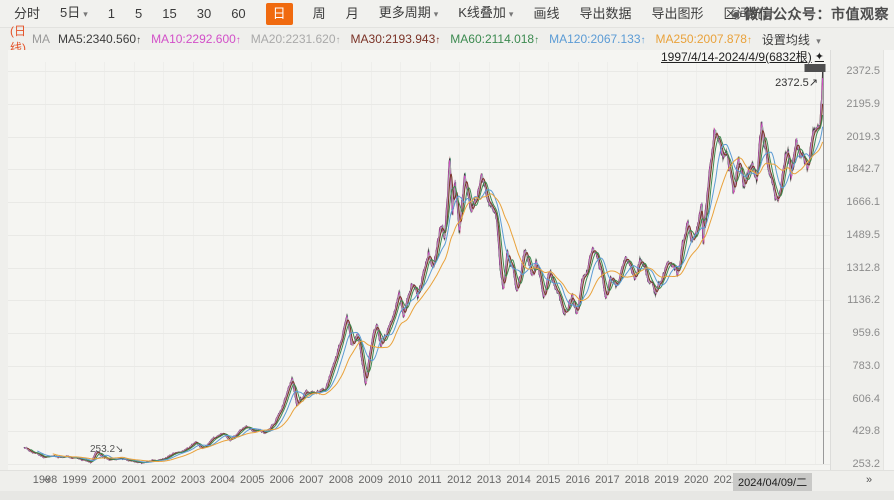 Image resolution: width=894 pixels, height=500 pixels. Describe the element at coordinates (486, 12) in the screenshot. I see `toolbar-item-kline-overlay: K线叠加 ▾` at that location.